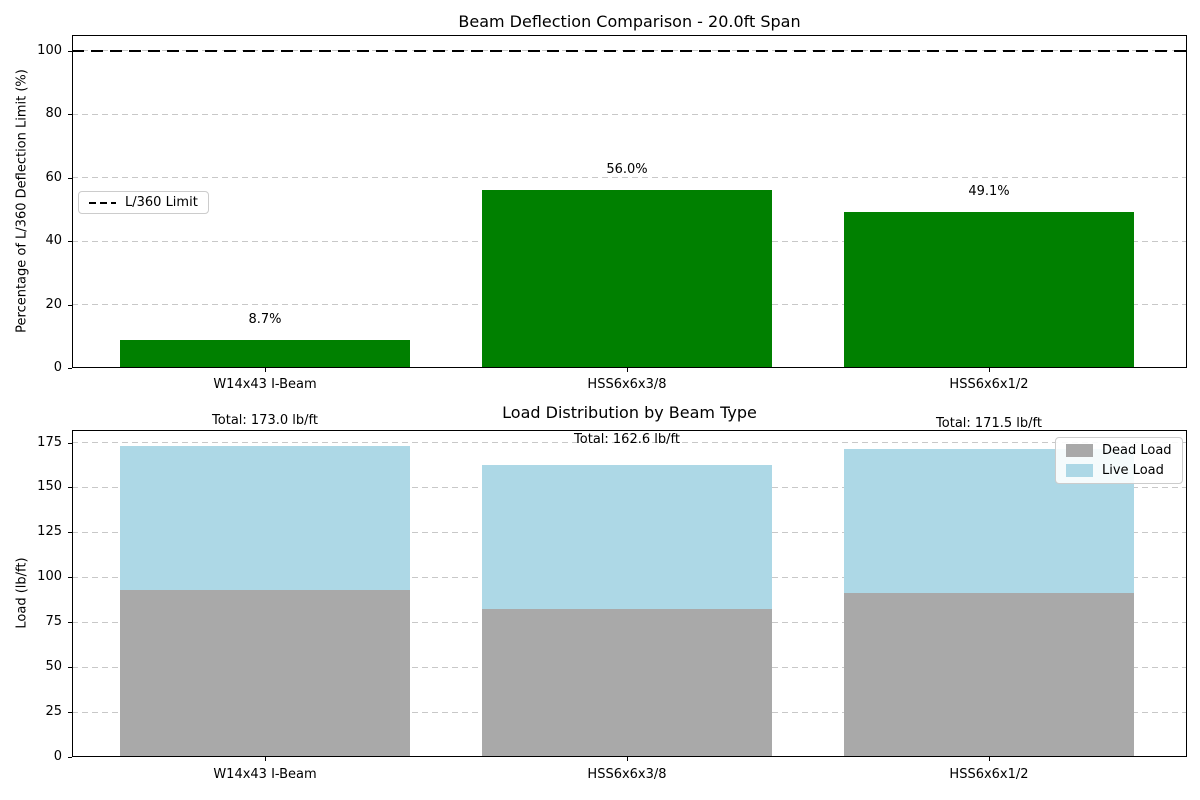 Image resolution: width=1200 pixels, height=800 pixels. Describe the element at coordinates (53, 712) in the screenshot. I see `y-tick-label: 25` at that location.